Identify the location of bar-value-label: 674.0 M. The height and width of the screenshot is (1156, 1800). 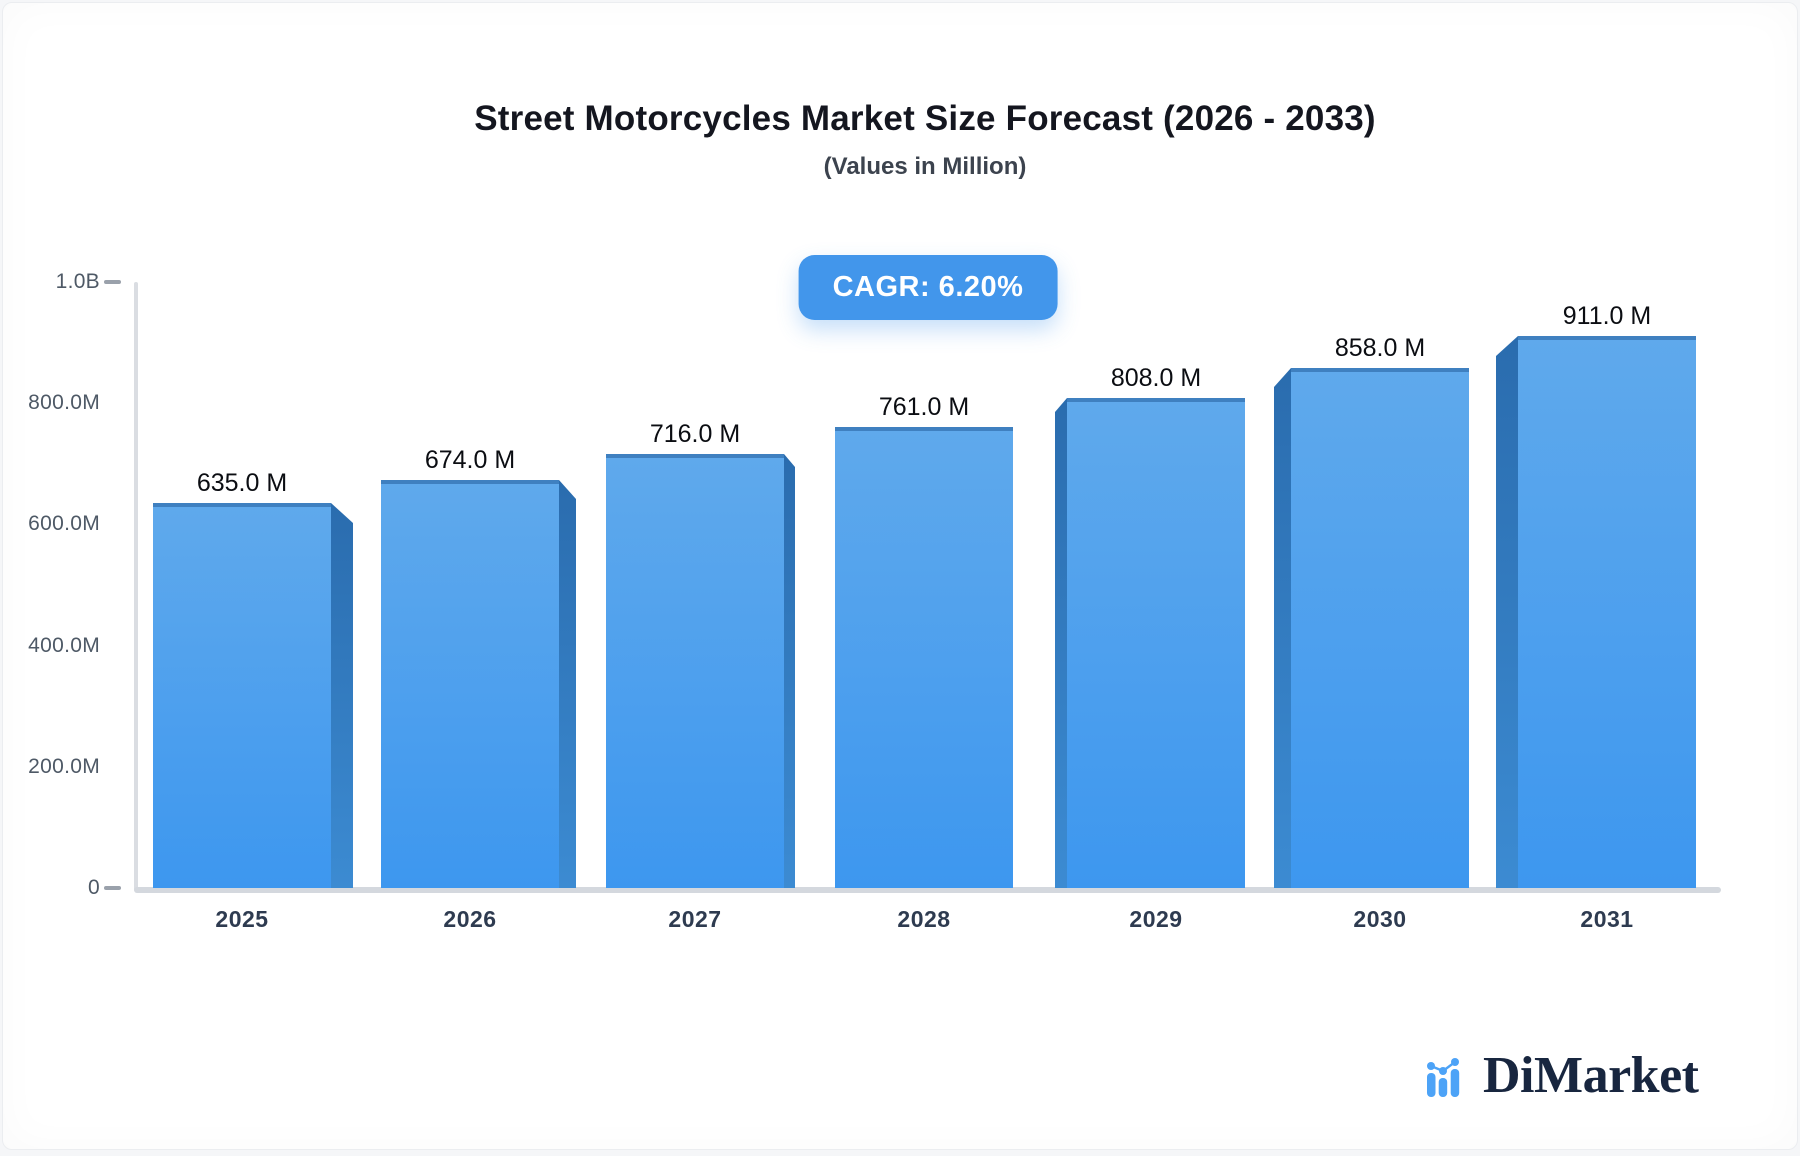
(470, 460).